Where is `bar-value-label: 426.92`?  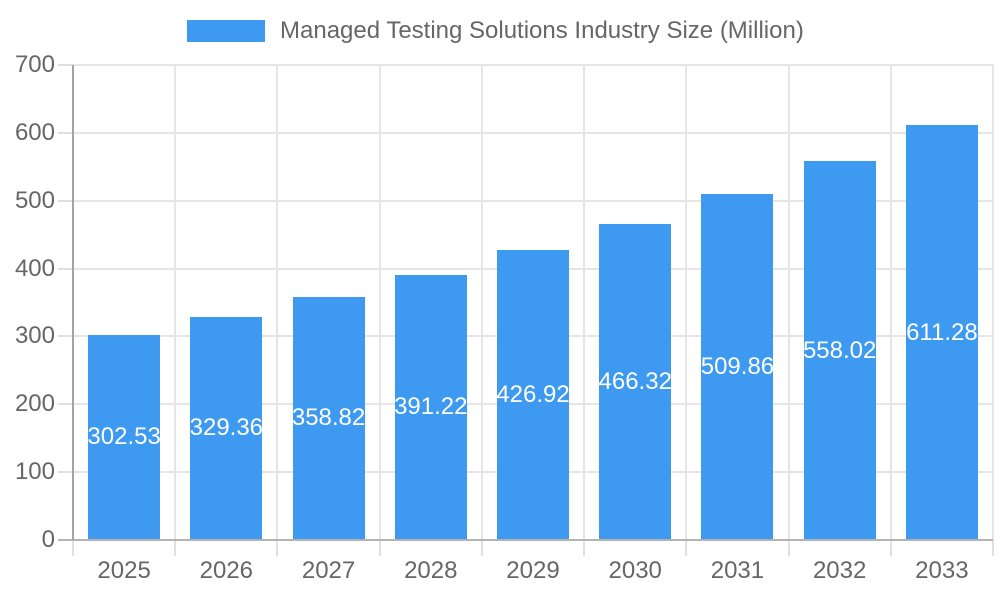
bar-value-label: 426.92 is located at coordinates (533, 395).